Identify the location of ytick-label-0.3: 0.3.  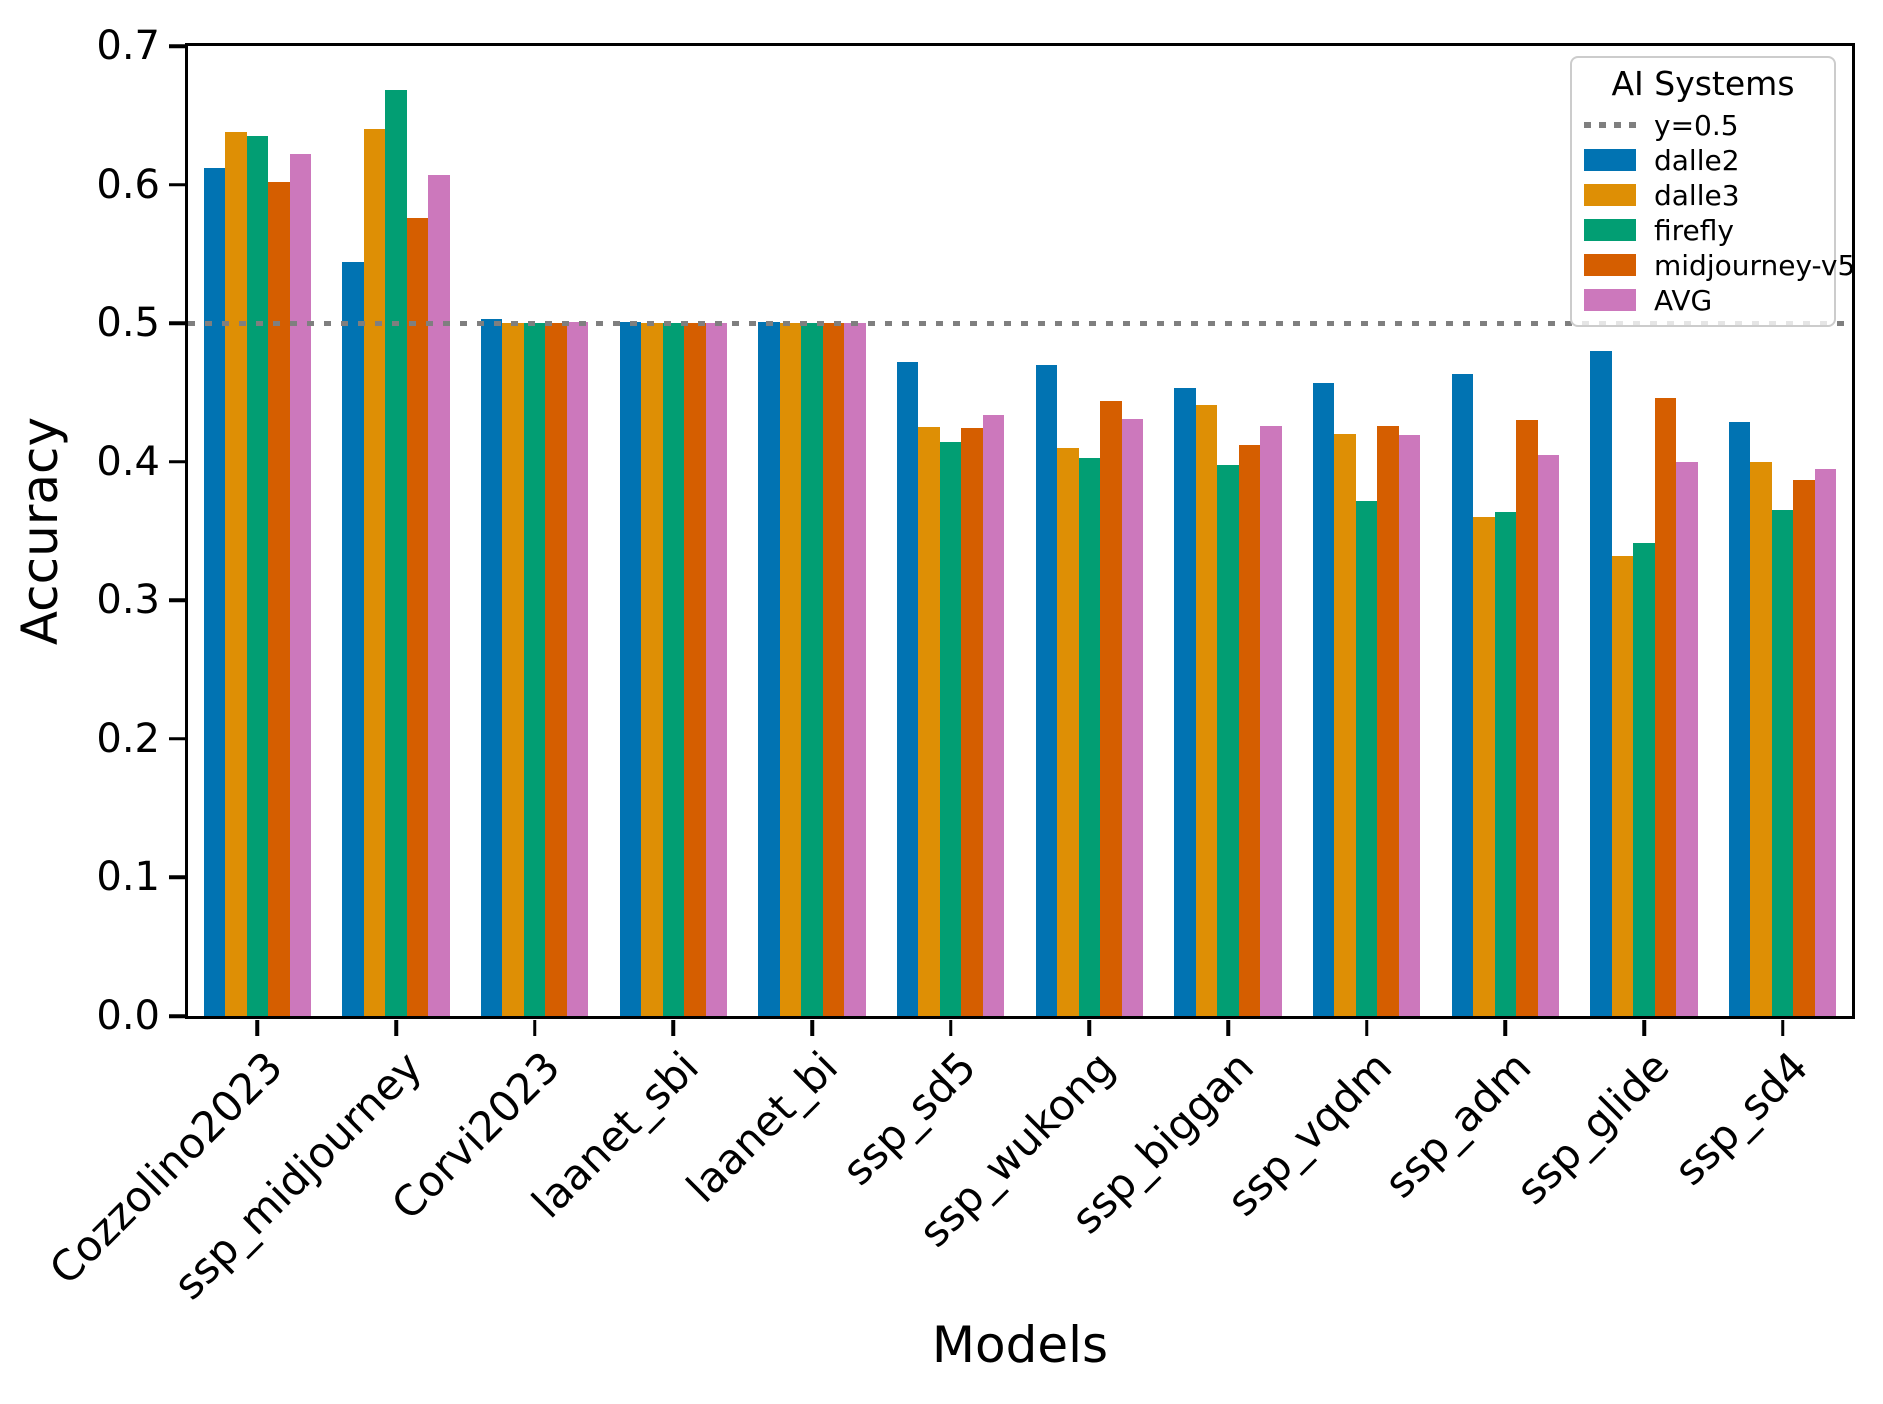
(128, 600).